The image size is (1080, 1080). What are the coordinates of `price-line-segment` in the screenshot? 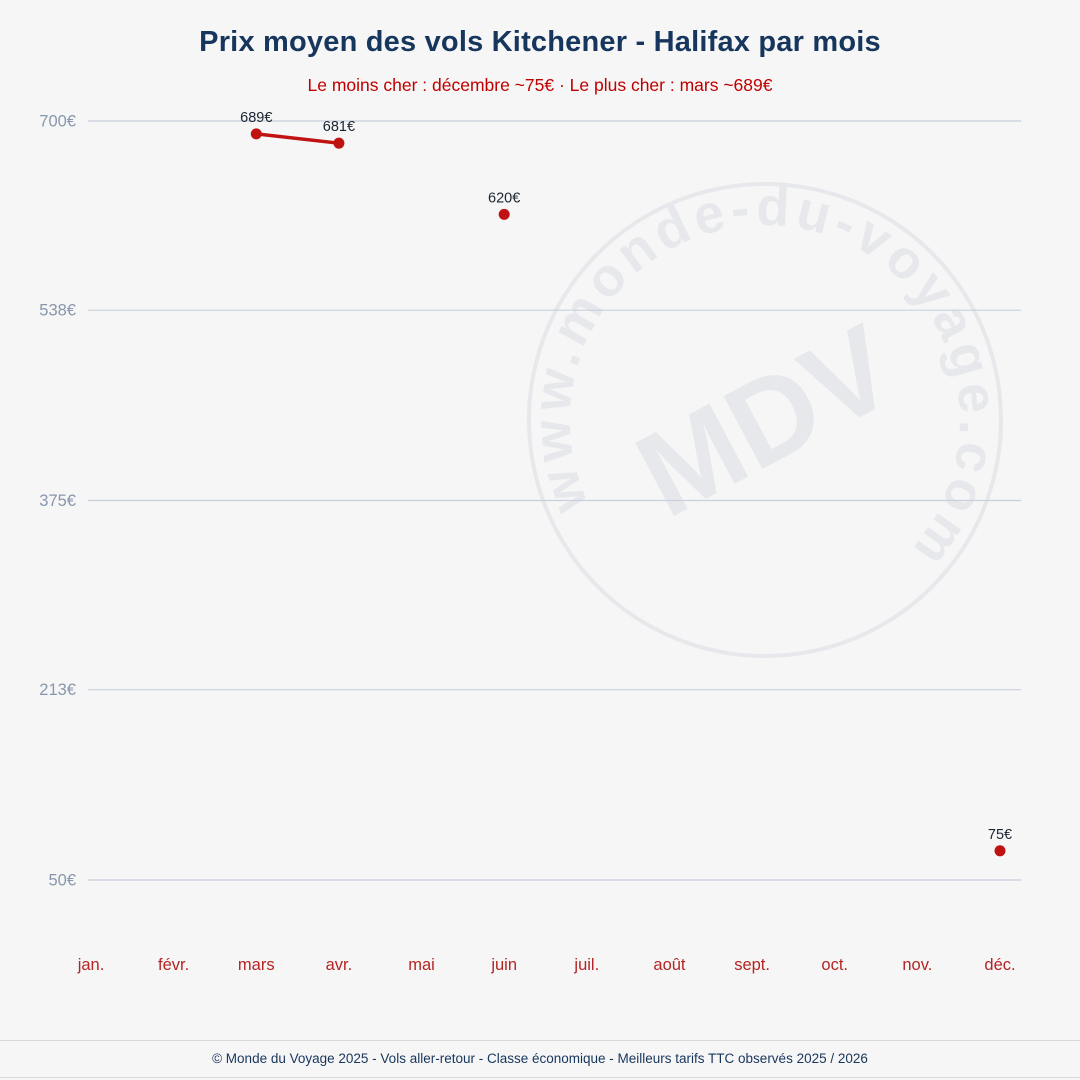 It's located at (297, 138).